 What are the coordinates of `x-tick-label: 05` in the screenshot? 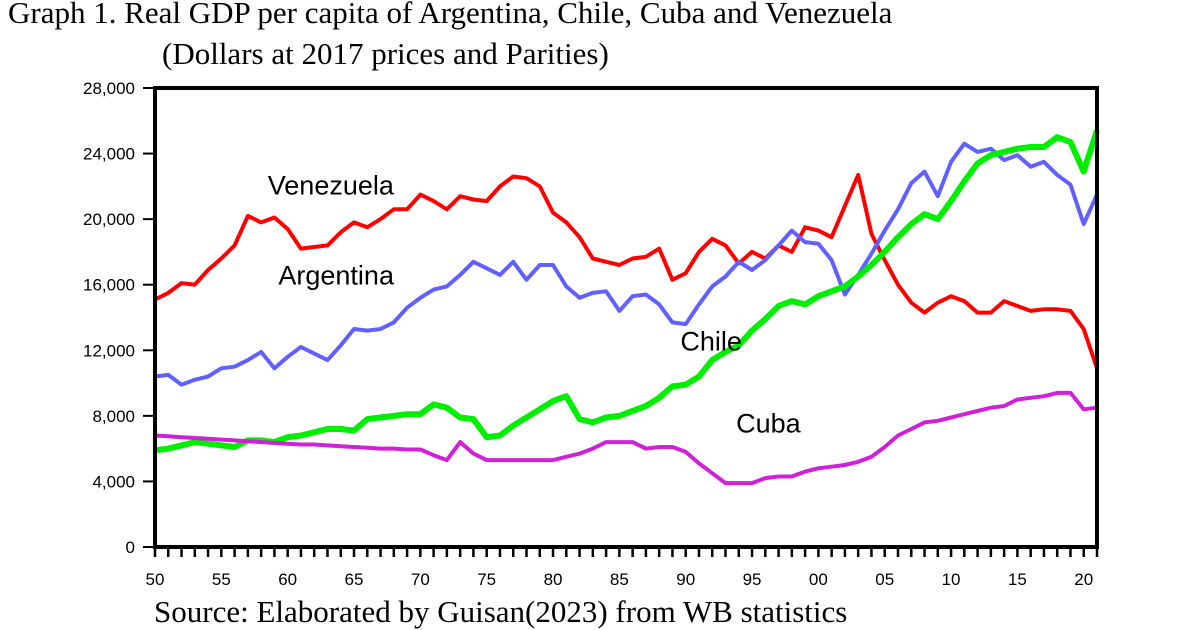 It's located at (884, 579).